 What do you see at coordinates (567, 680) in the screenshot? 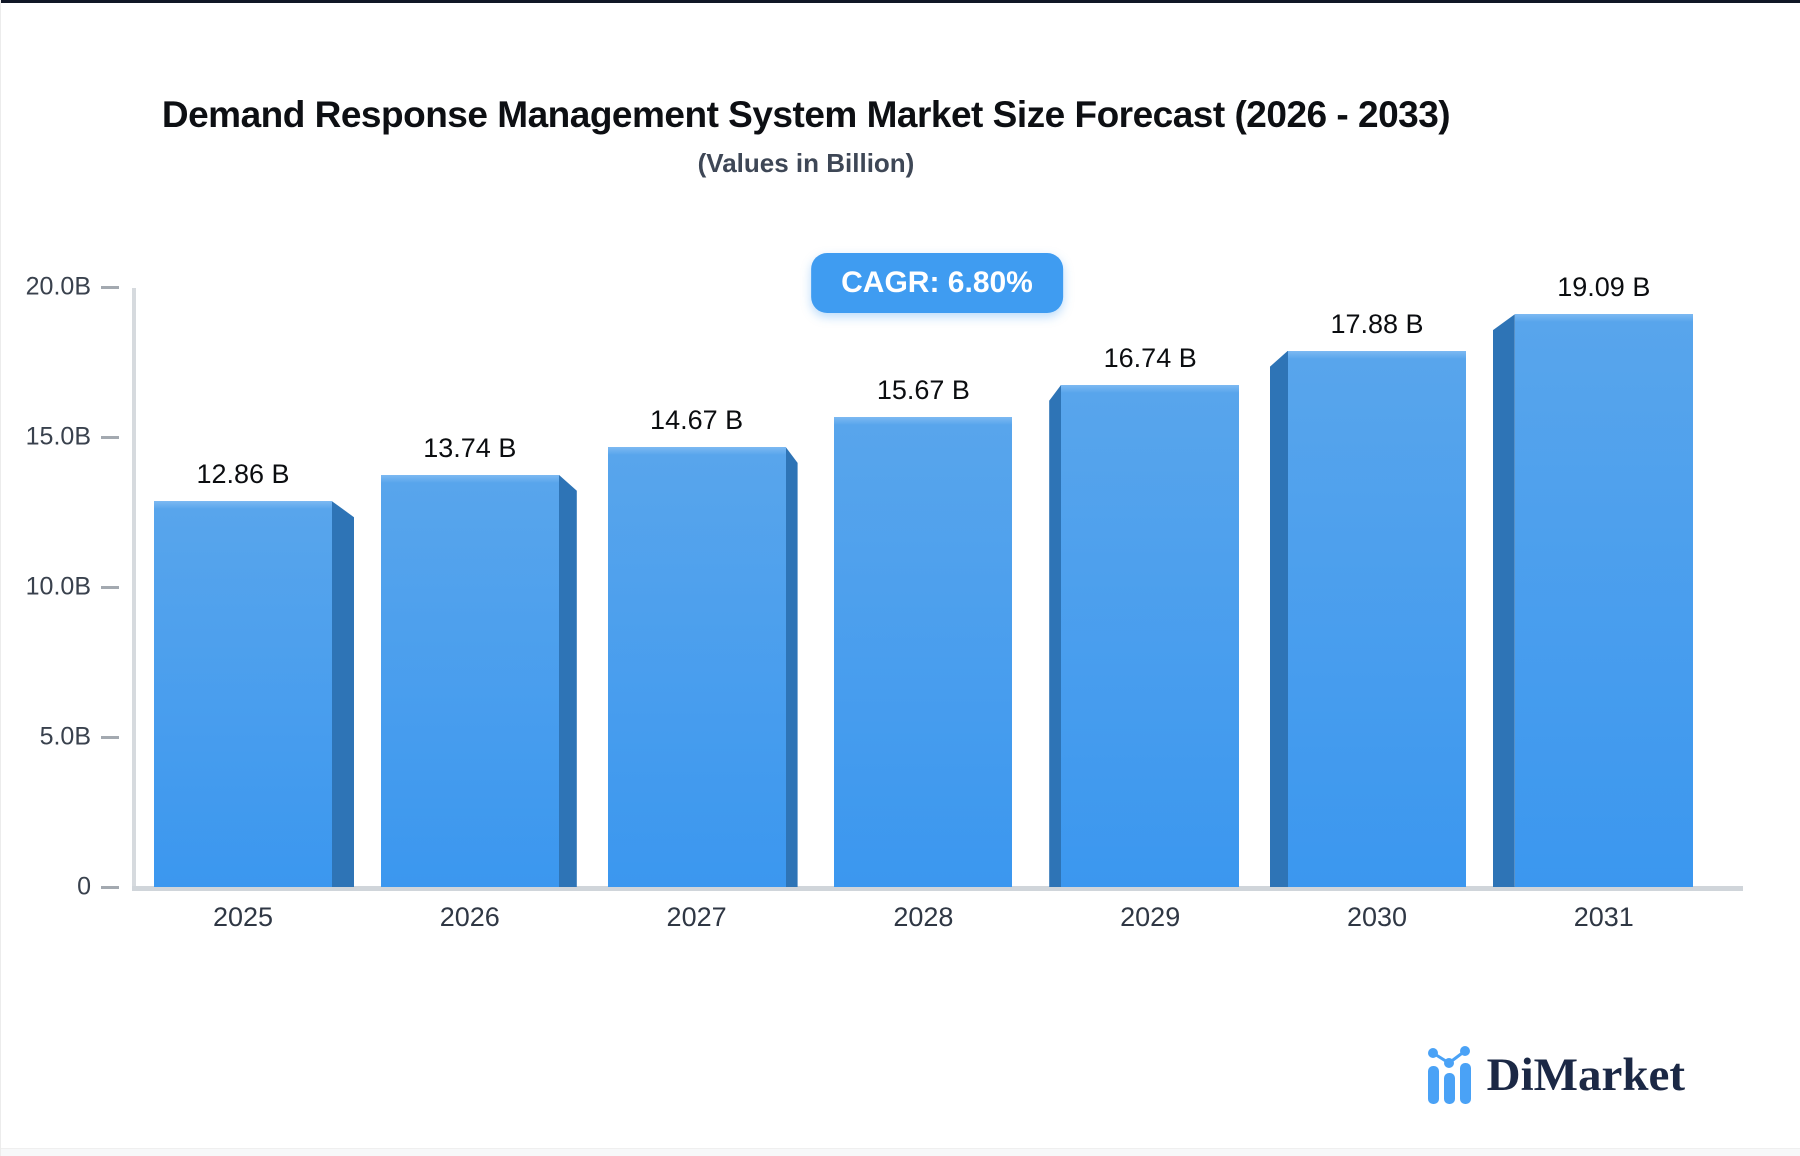
I see `bar-side-face-2026` at bounding box center [567, 680].